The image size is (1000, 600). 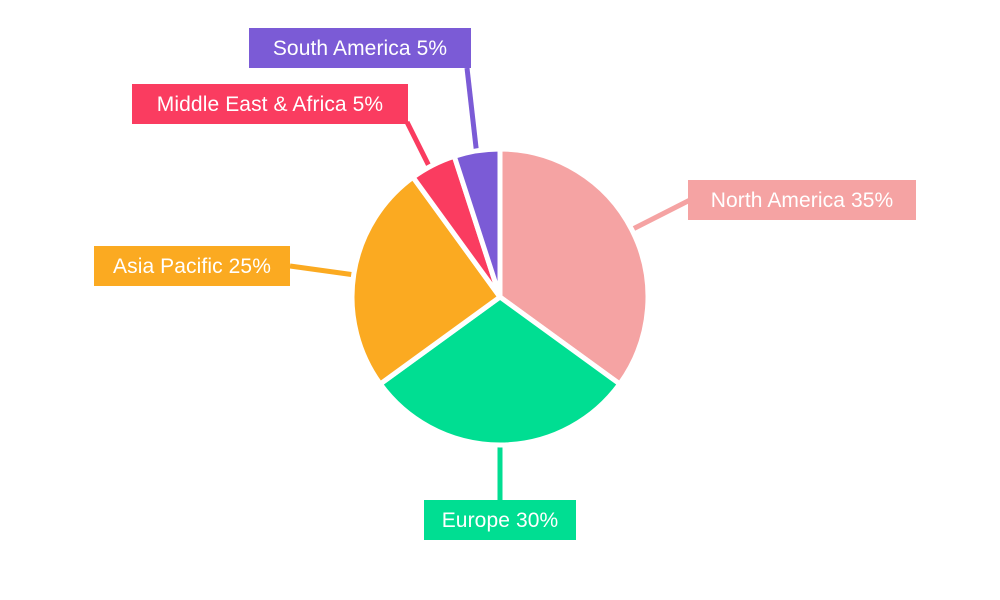 What do you see at coordinates (322, 270) in the screenshot?
I see `leader-line-asia-pacific` at bounding box center [322, 270].